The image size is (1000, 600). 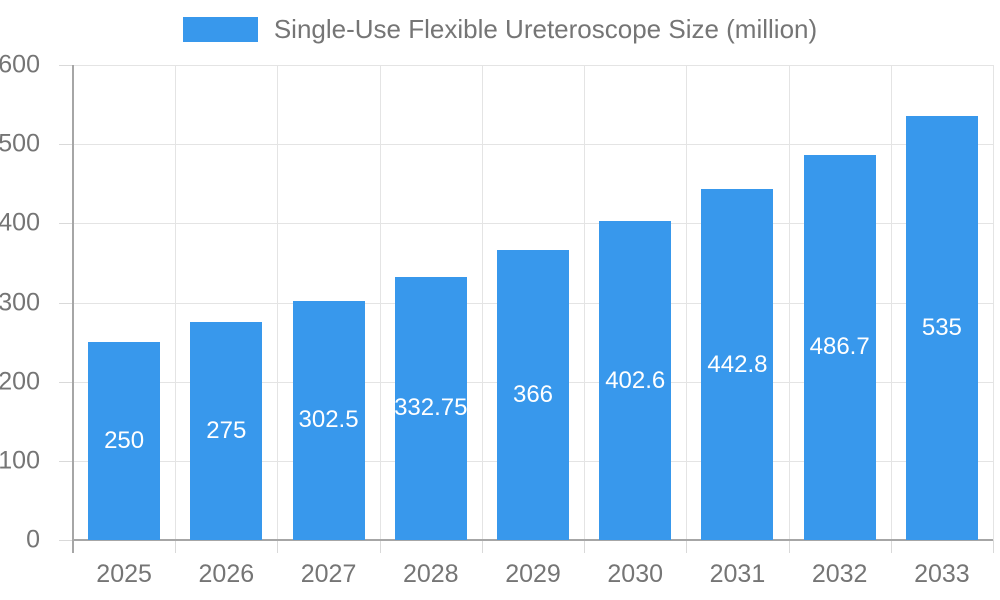 I want to click on legend-swatch, so click(x=220, y=29).